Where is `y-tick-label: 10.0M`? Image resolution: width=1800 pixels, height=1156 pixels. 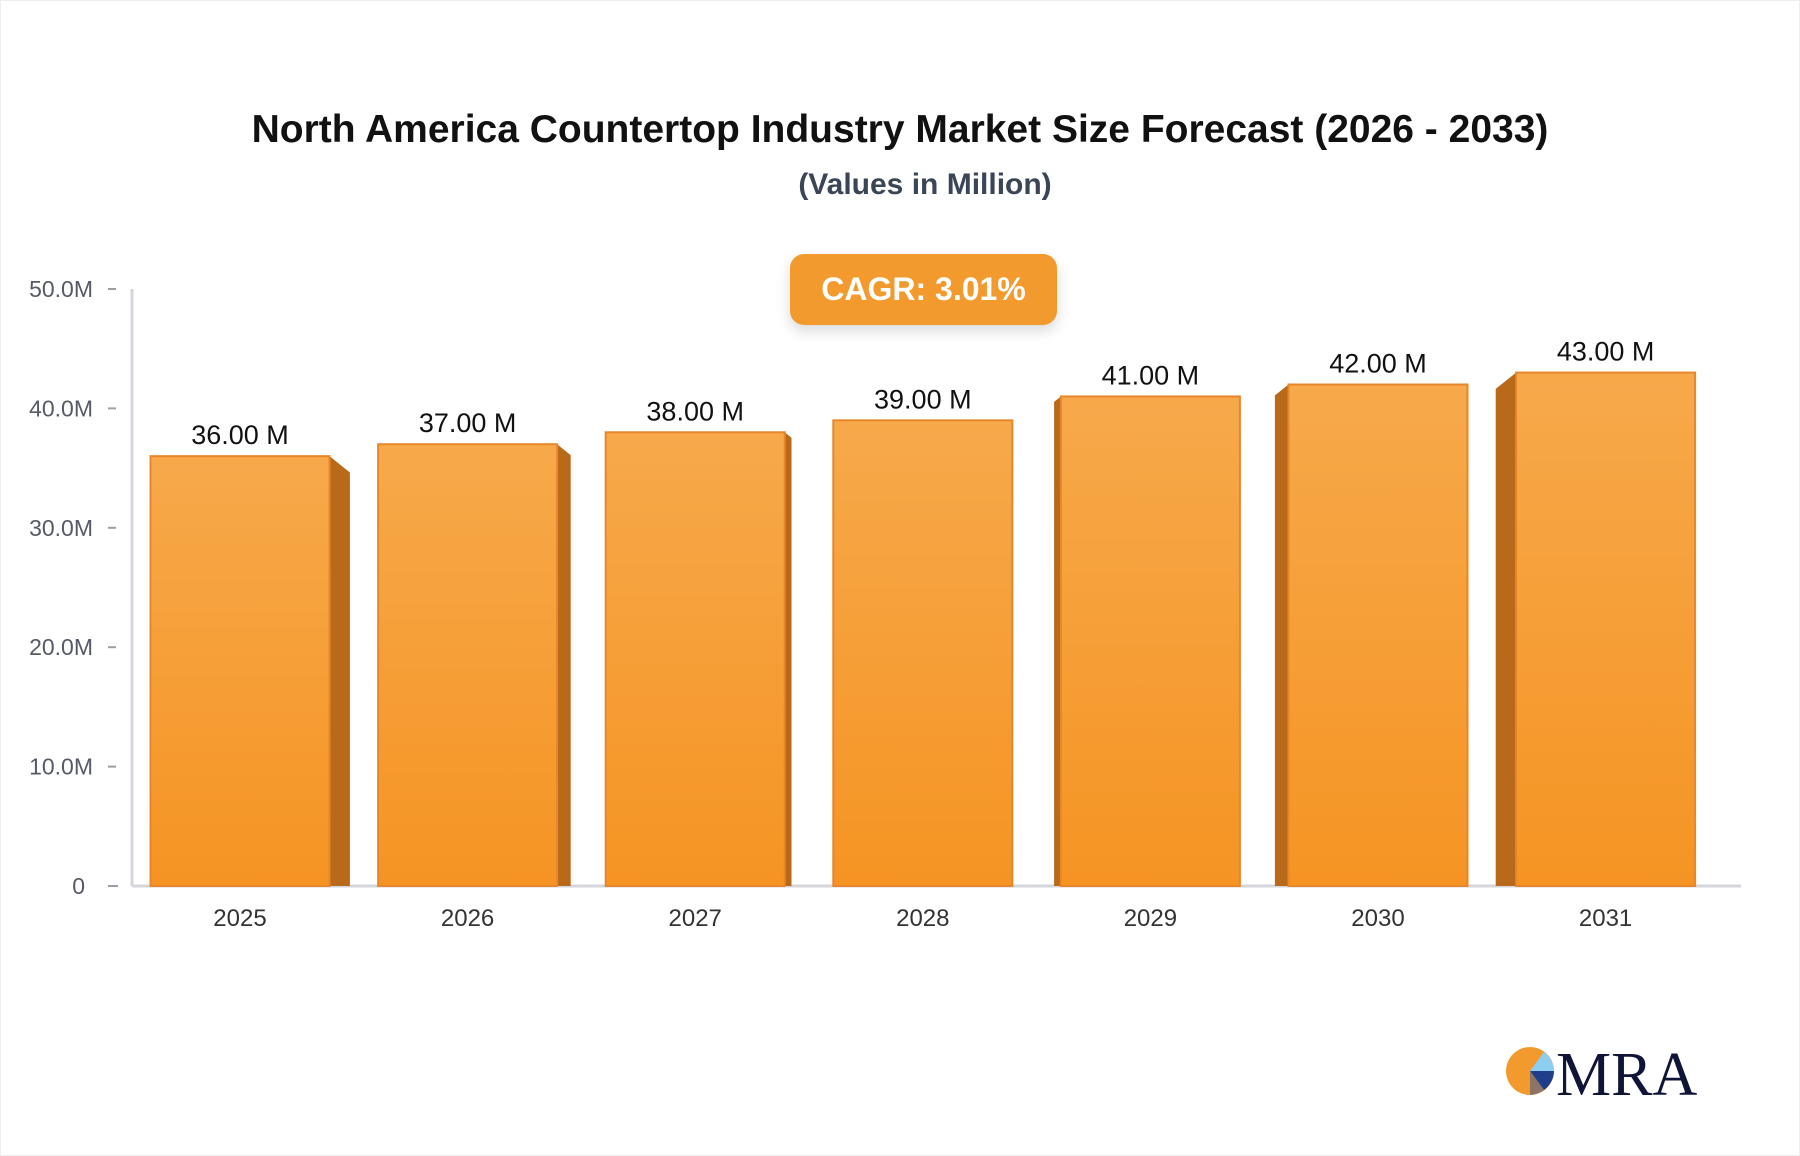 y-tick-label: 10.0M is located at coordinates (61, 767).